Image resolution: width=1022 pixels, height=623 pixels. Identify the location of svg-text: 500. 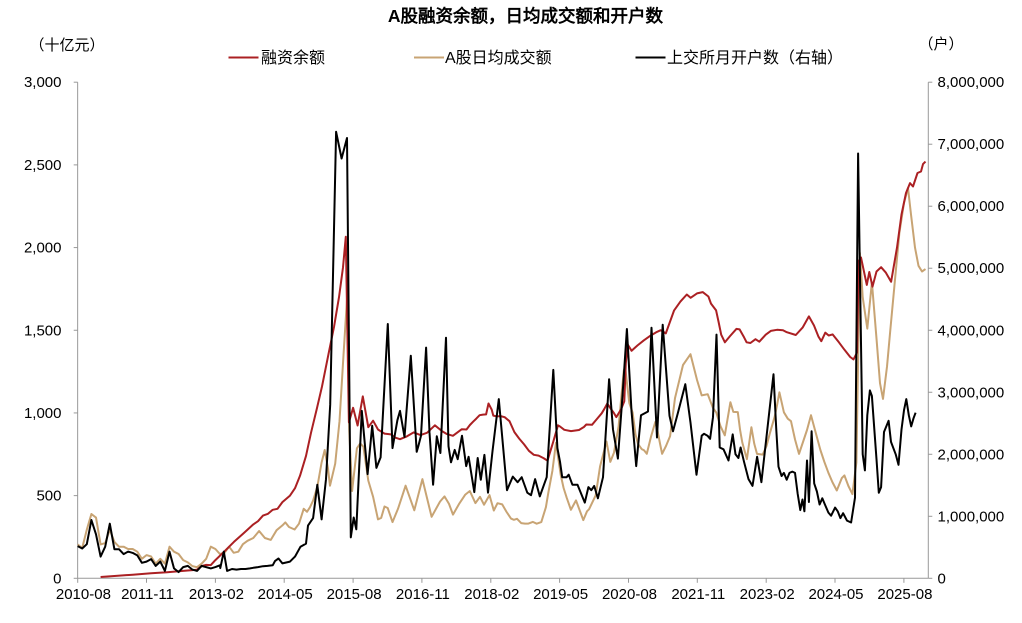
(48, 496).